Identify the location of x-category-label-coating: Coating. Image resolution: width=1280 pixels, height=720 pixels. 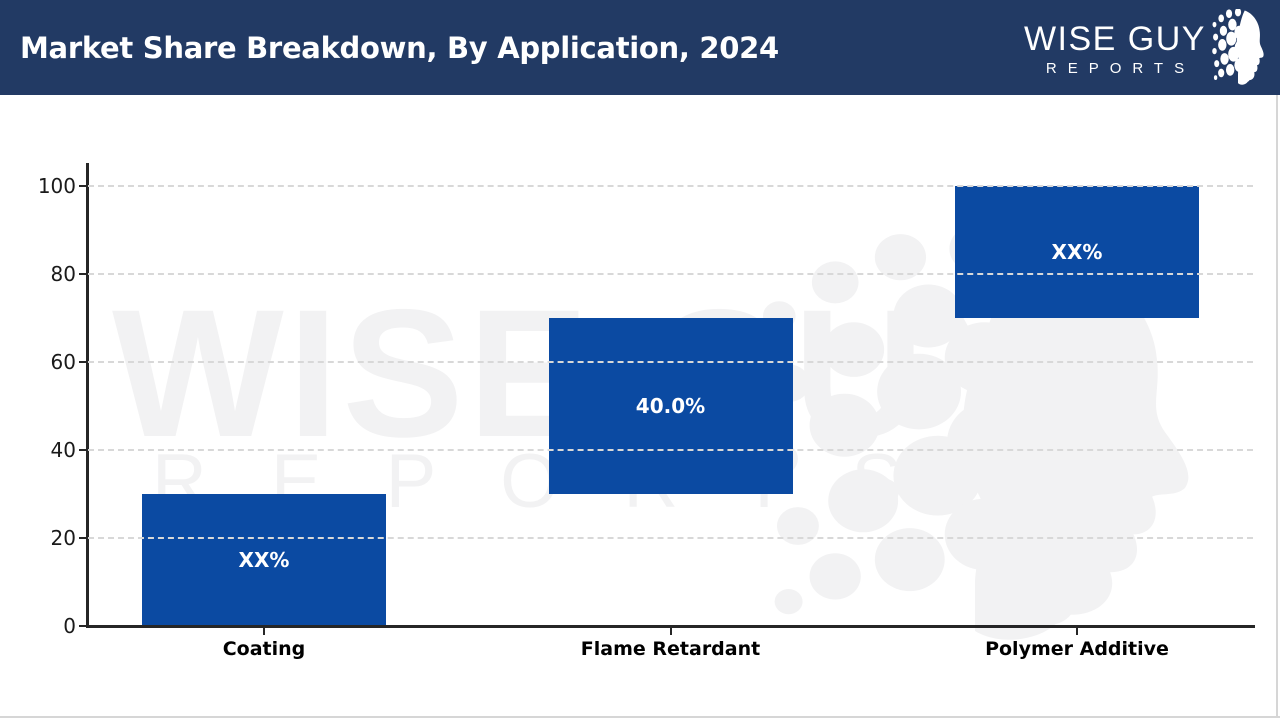
(264, 649).